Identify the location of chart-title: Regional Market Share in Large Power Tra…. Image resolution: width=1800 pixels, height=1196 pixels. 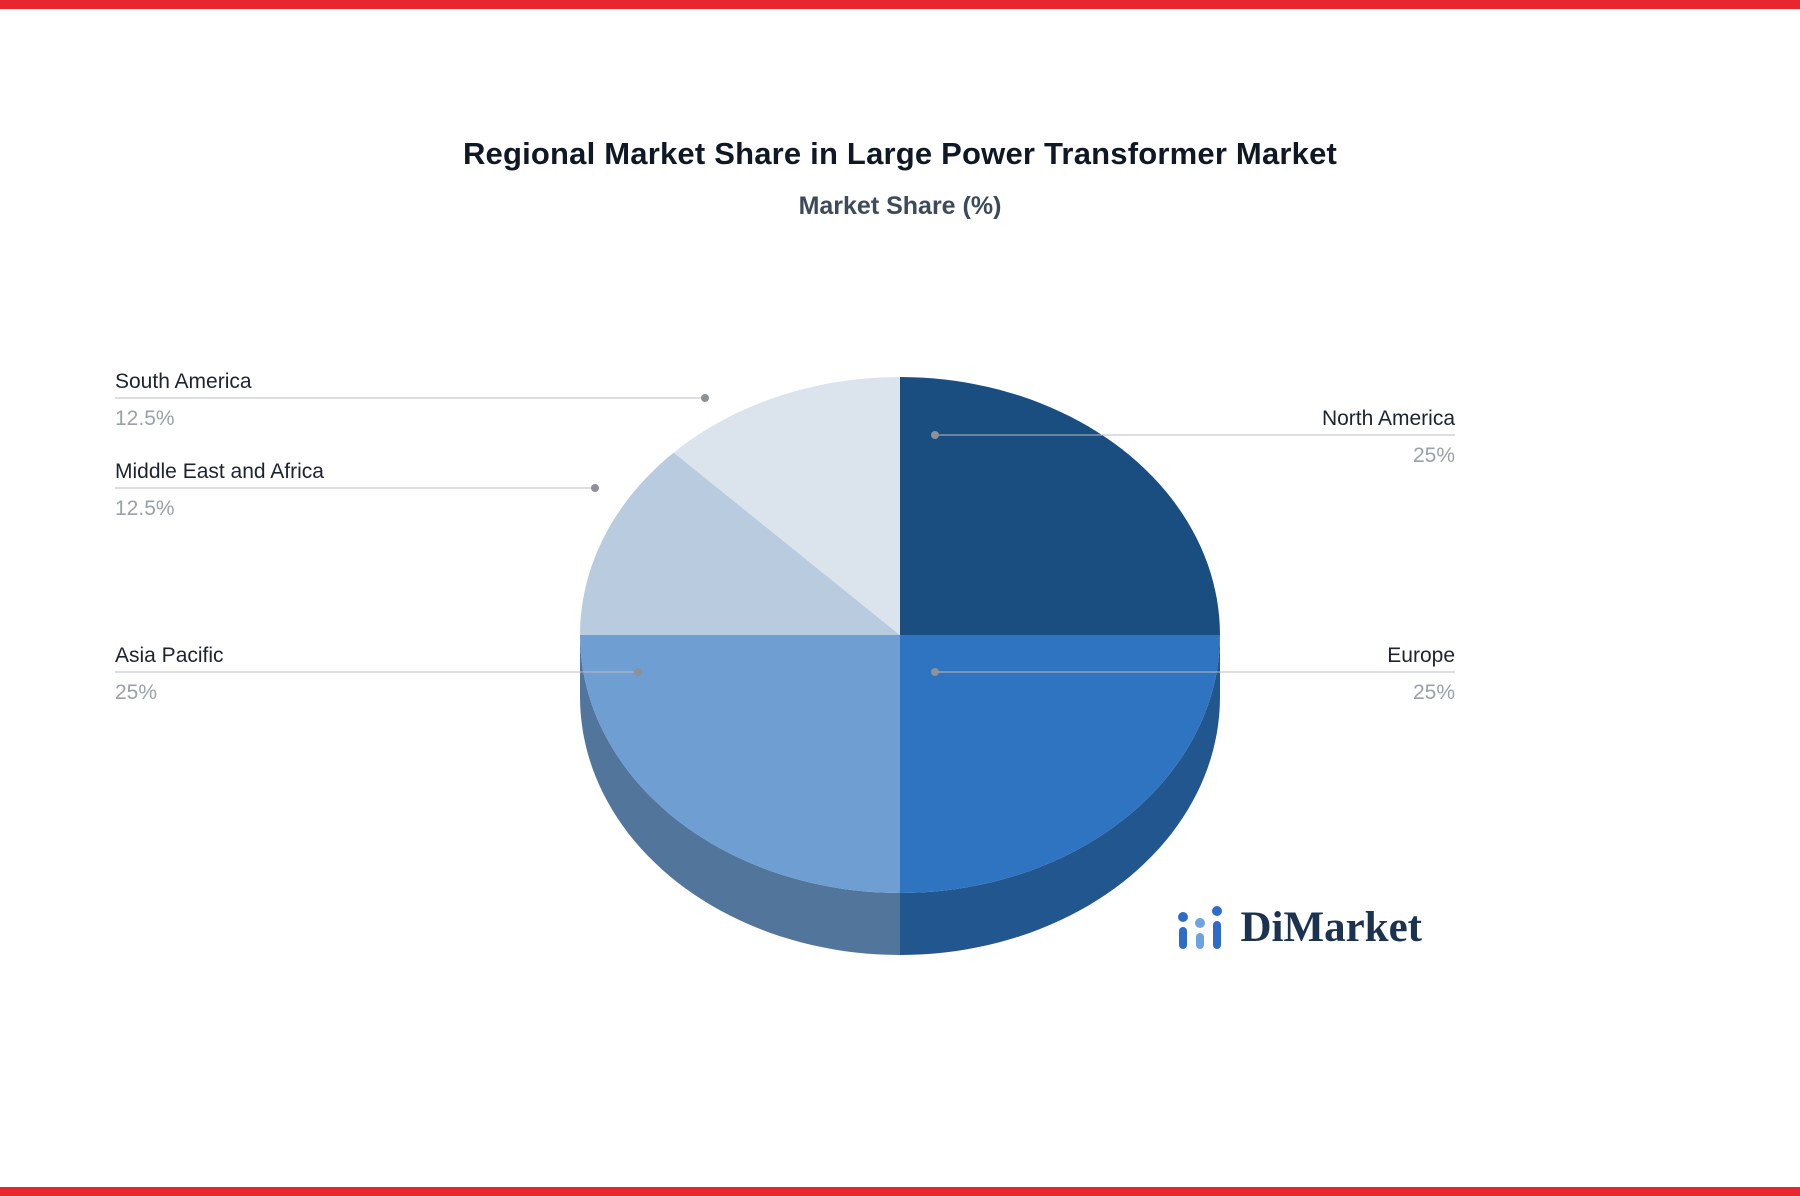
(900, 153).